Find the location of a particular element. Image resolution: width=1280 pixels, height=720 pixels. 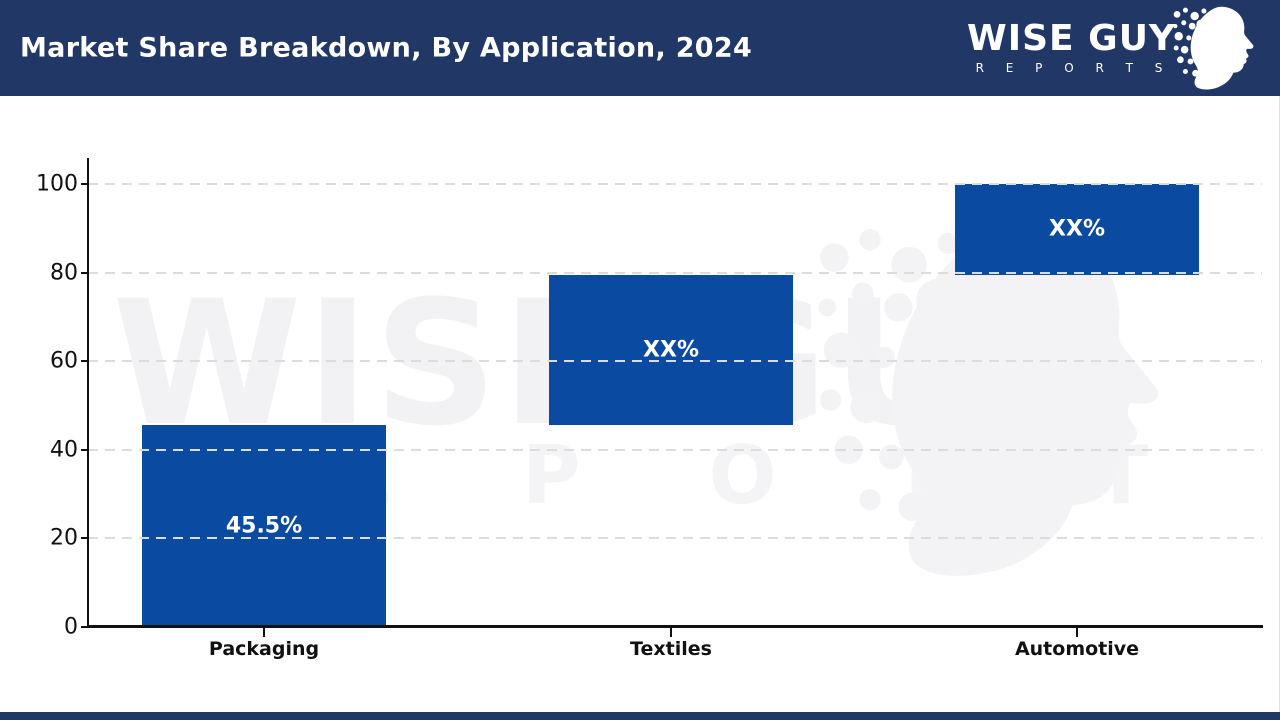

bar-value-label-packaging: 45.5% is located at coordinates (264, 526).